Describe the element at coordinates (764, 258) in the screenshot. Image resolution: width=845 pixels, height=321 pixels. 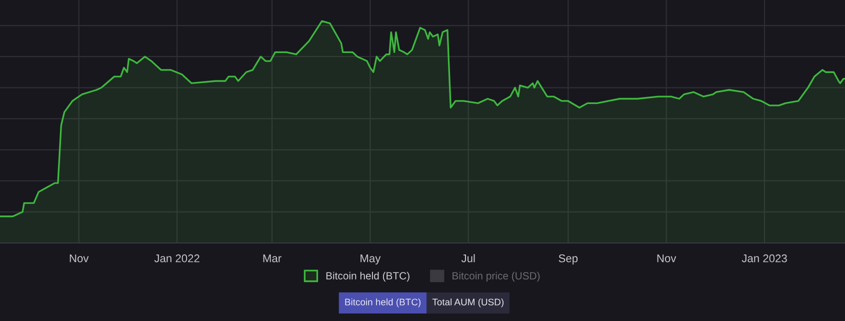
I see `x-tick-label: Jan 2023` at that location.